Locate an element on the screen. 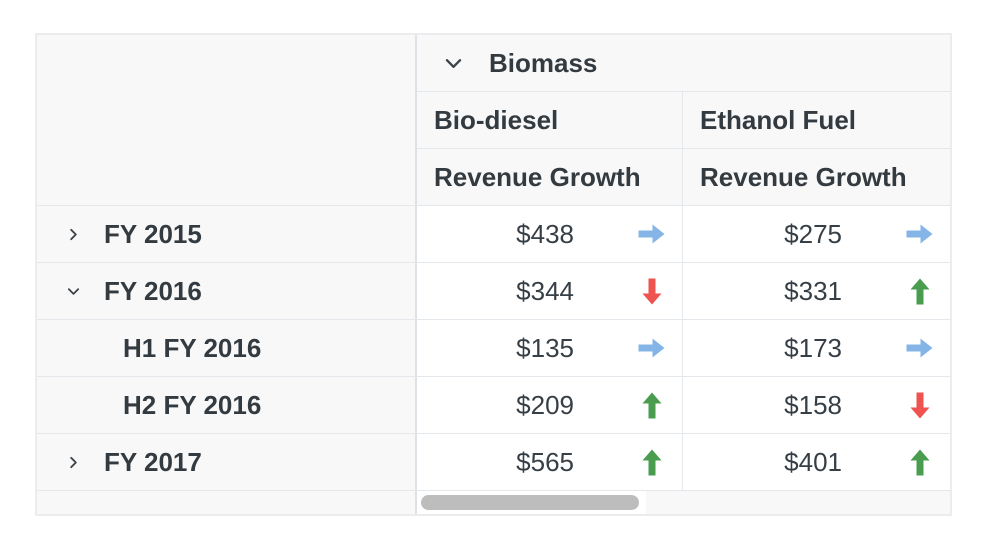  metric-header-row: Revenue Growth Revenue Growth is located at coordinates (683, 177).